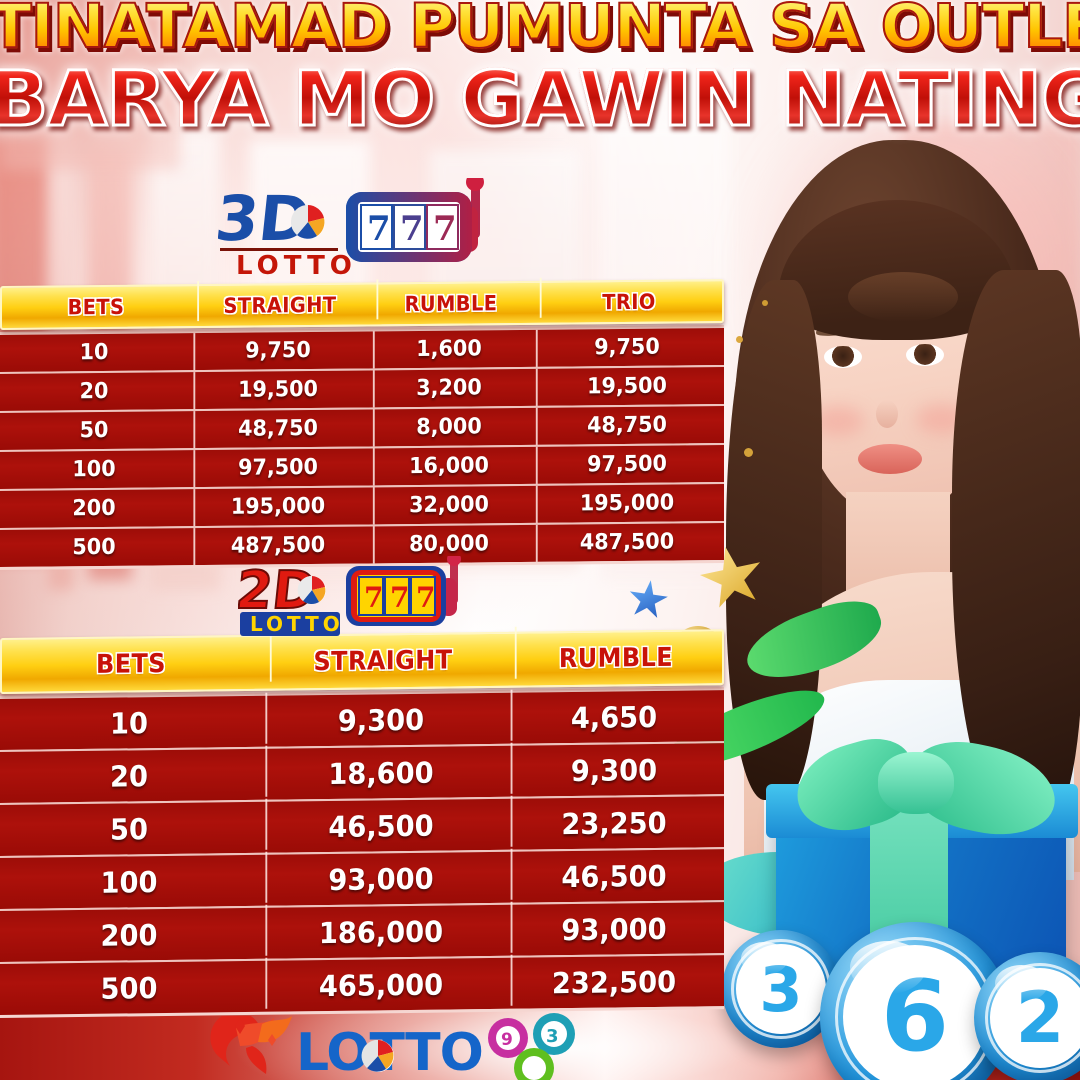 This screenshot has width=1080, height=1080. Describe the element at coordinates (627, 347) in the screenshot. I see `cell-trio: 9,750` at that location.